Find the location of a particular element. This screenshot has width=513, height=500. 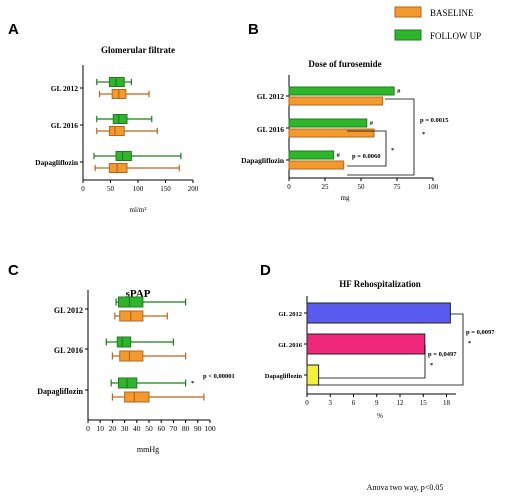

panel-c-cat-gl2012: GL 2012 is located at coordinates (68, 310).